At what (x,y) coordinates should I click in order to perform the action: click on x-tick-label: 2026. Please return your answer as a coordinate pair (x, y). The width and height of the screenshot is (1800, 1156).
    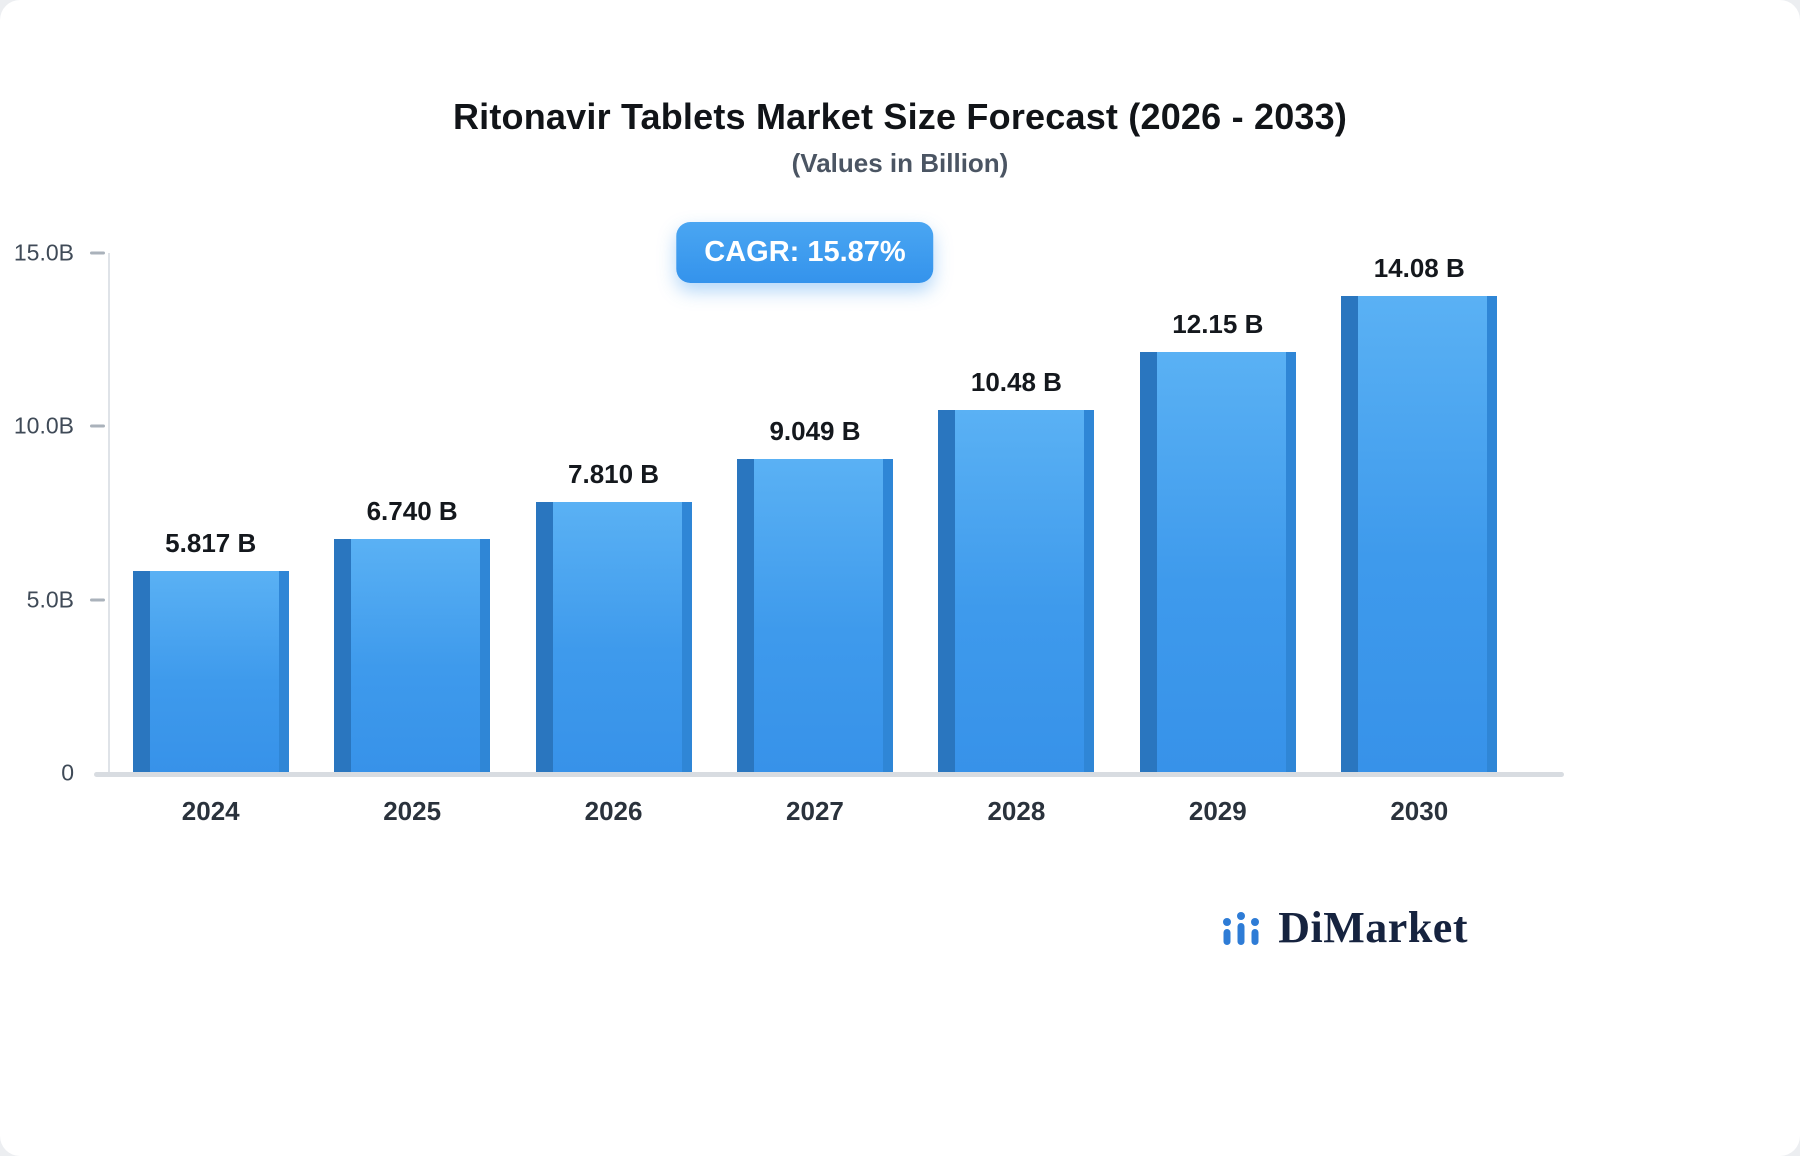
    Looking at the image, I should click on (613, 811).